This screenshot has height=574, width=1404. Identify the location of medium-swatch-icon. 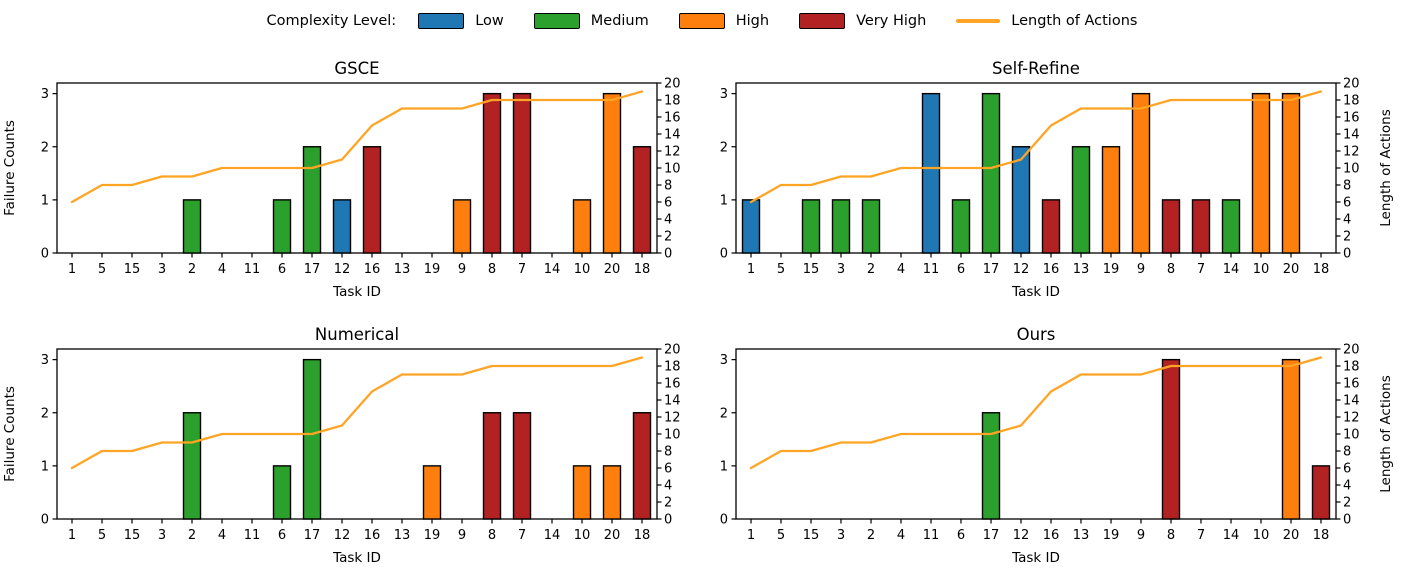
(556, 21).